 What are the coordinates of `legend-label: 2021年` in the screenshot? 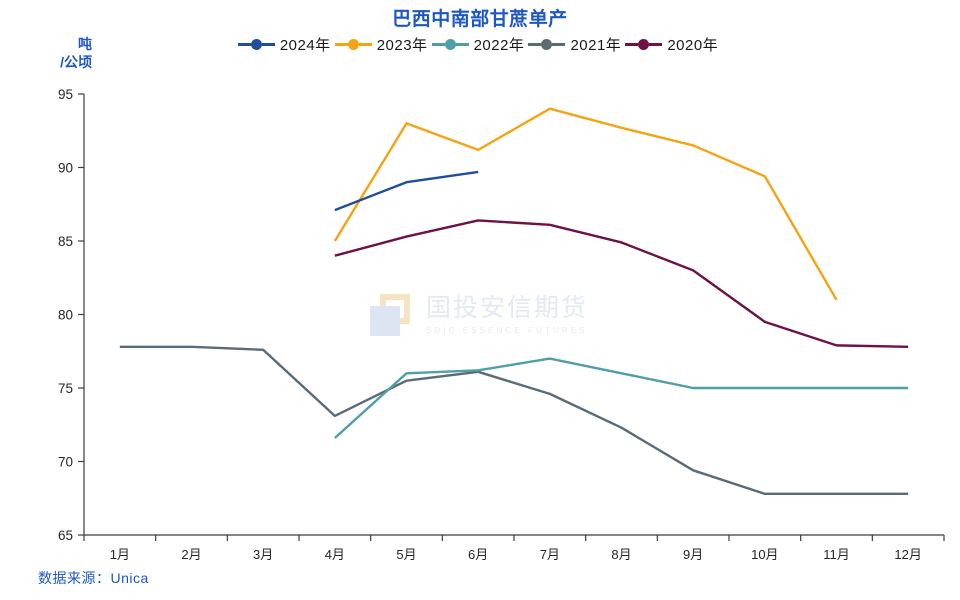 It's located at (596, 45).